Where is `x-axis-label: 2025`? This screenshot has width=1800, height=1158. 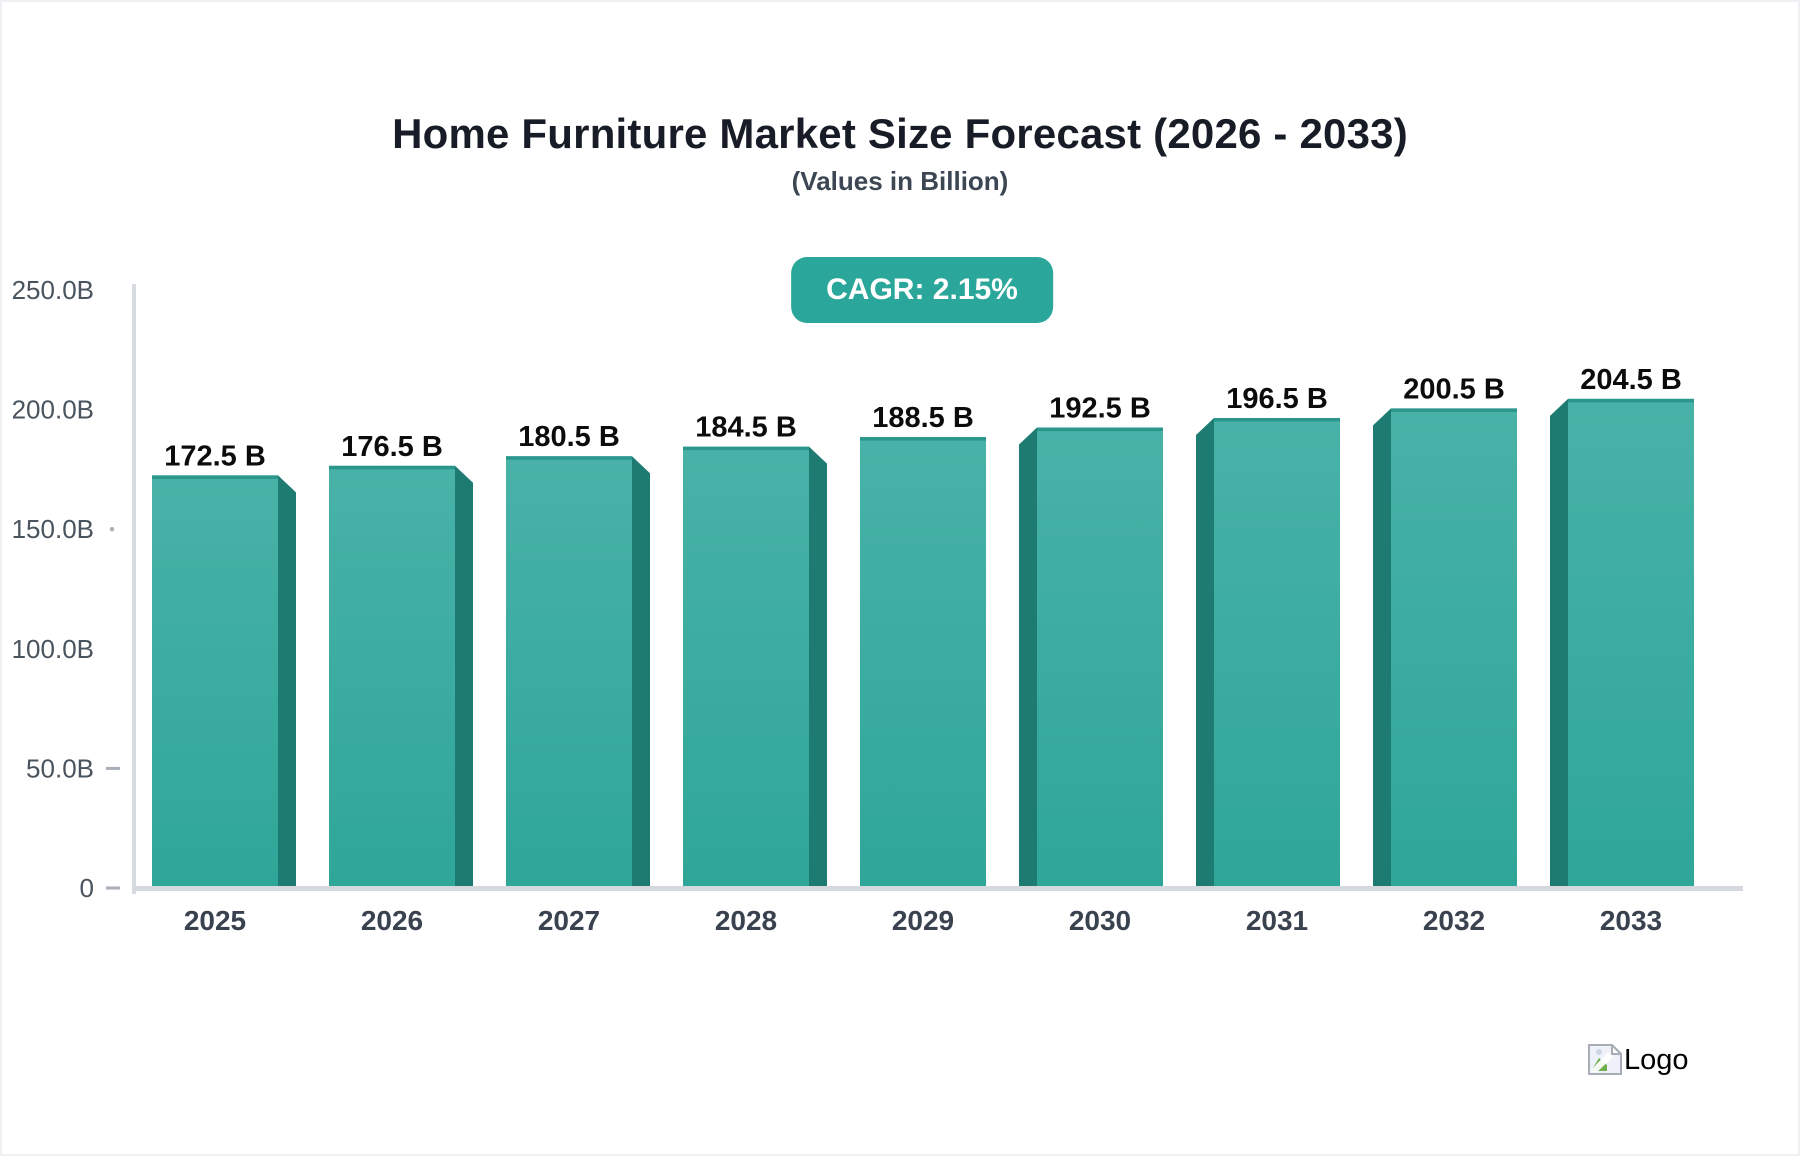 x-axis-label: 2025 is located at coordinates (215, 920).